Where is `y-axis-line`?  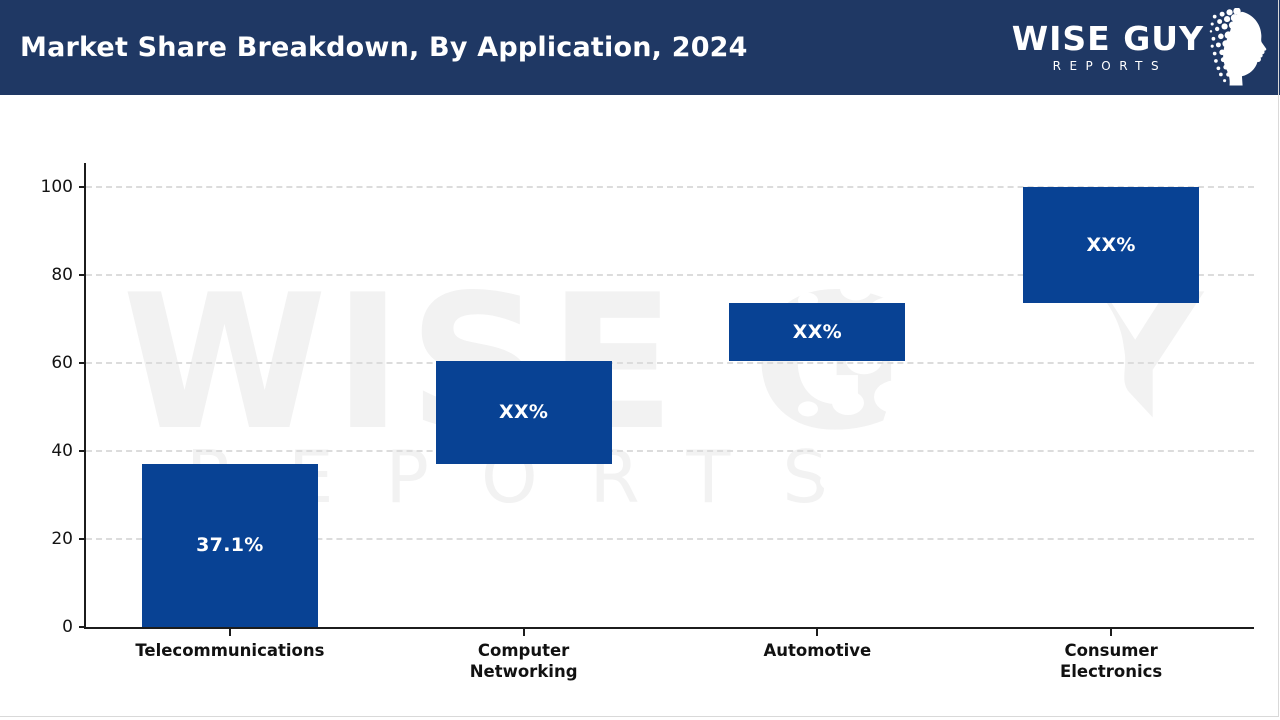 y-axis-line is located at coordinates (85, 396).